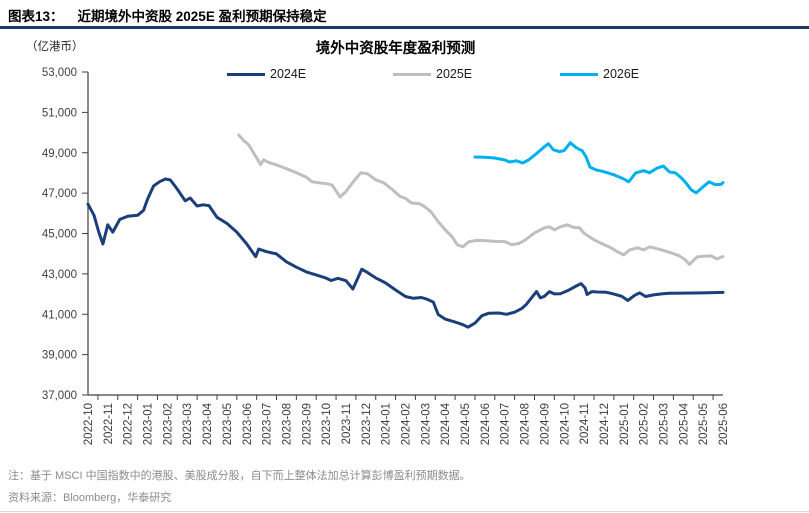  What do you see at coordinates (599, 74) in the screenshot?
I see `legend-item-2026e: 2026E` at bounding box center [599, 74].